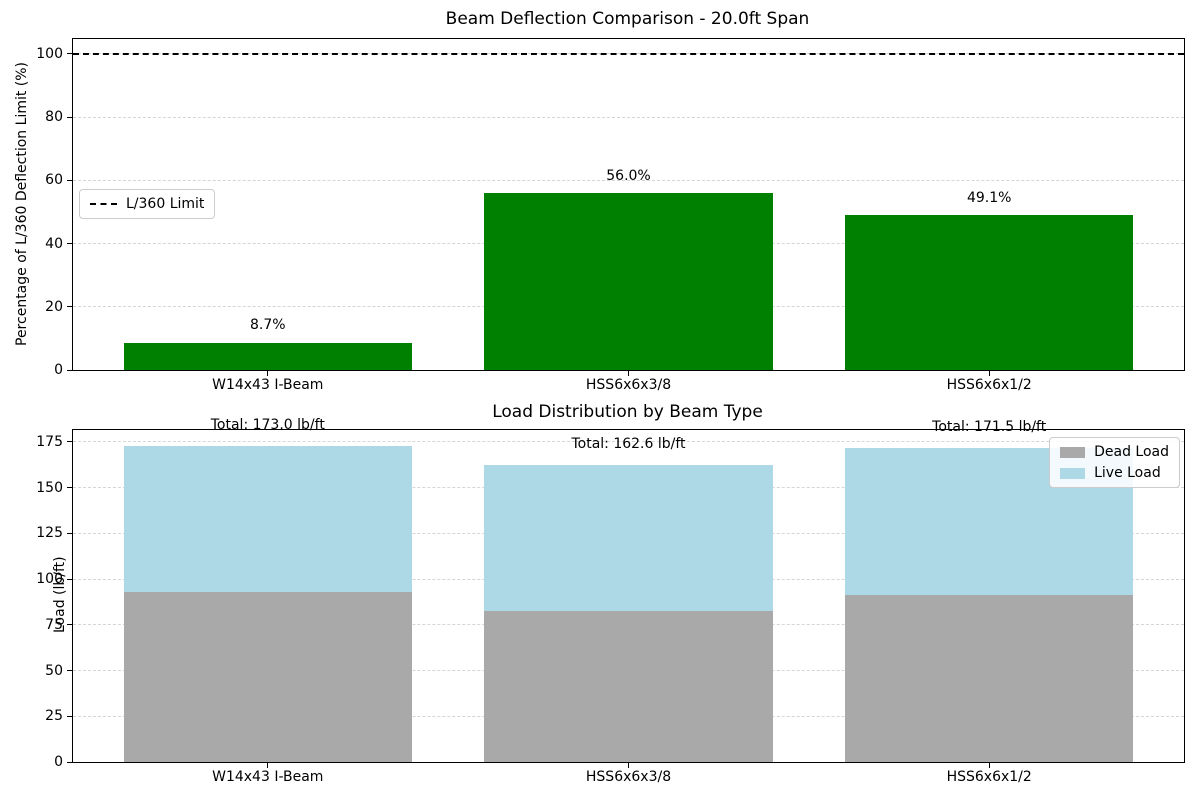 The height and width of the screenshot is (800, 1200). I want to click on legend-entry: Live Load, so click(1114, 473).